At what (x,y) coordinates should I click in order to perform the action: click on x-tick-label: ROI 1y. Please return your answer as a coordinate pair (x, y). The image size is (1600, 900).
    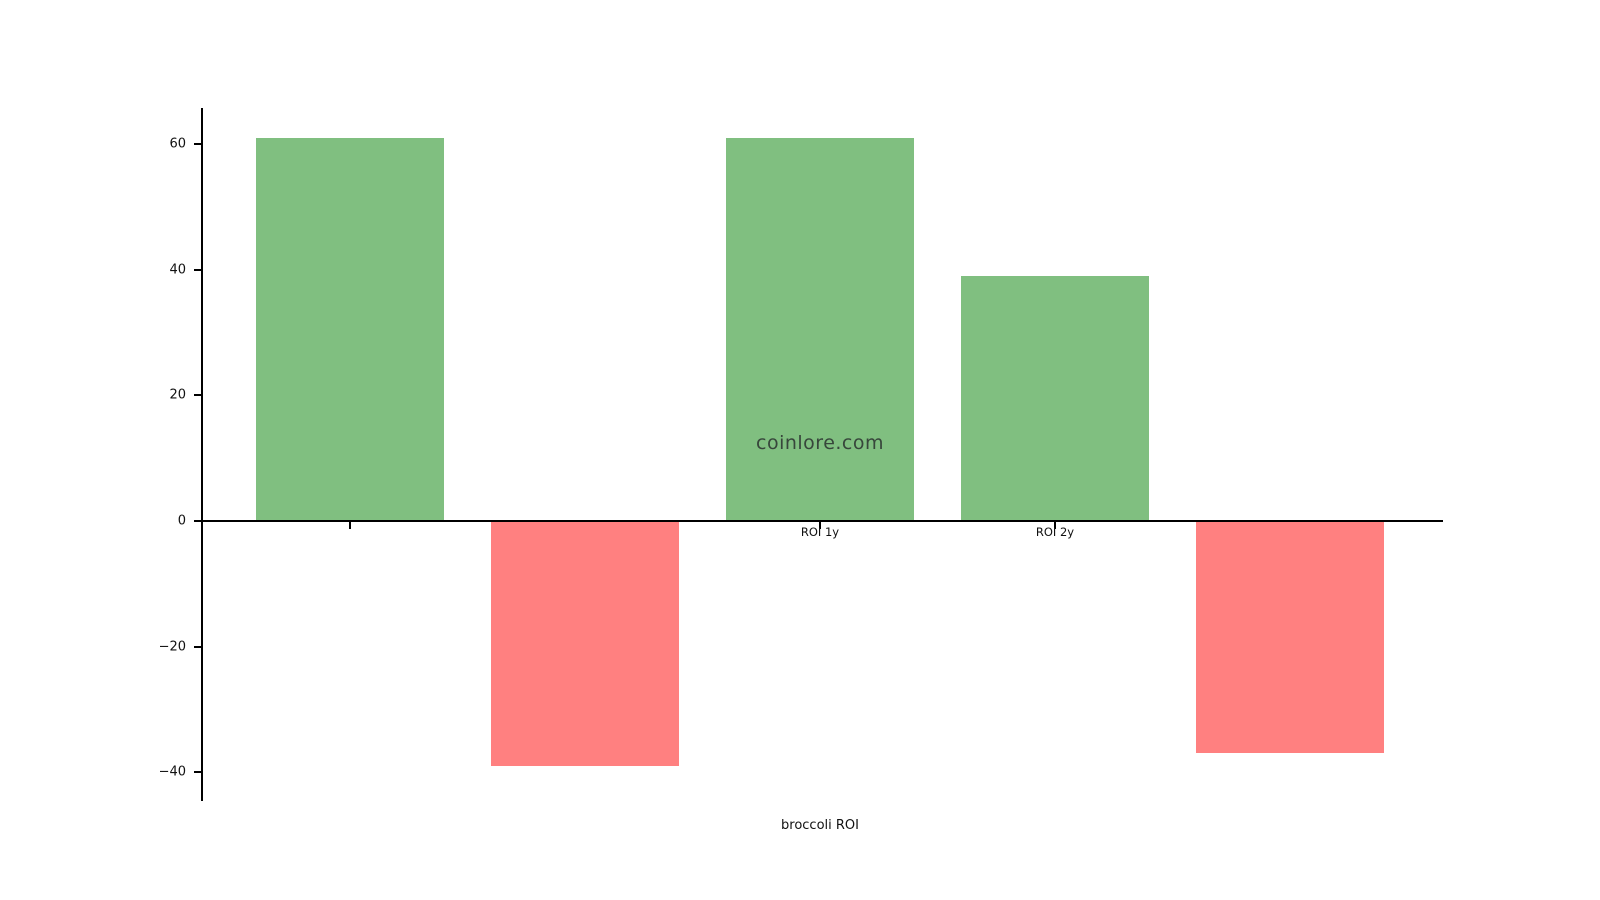
    Looking at the image, I should click on (820, 532).